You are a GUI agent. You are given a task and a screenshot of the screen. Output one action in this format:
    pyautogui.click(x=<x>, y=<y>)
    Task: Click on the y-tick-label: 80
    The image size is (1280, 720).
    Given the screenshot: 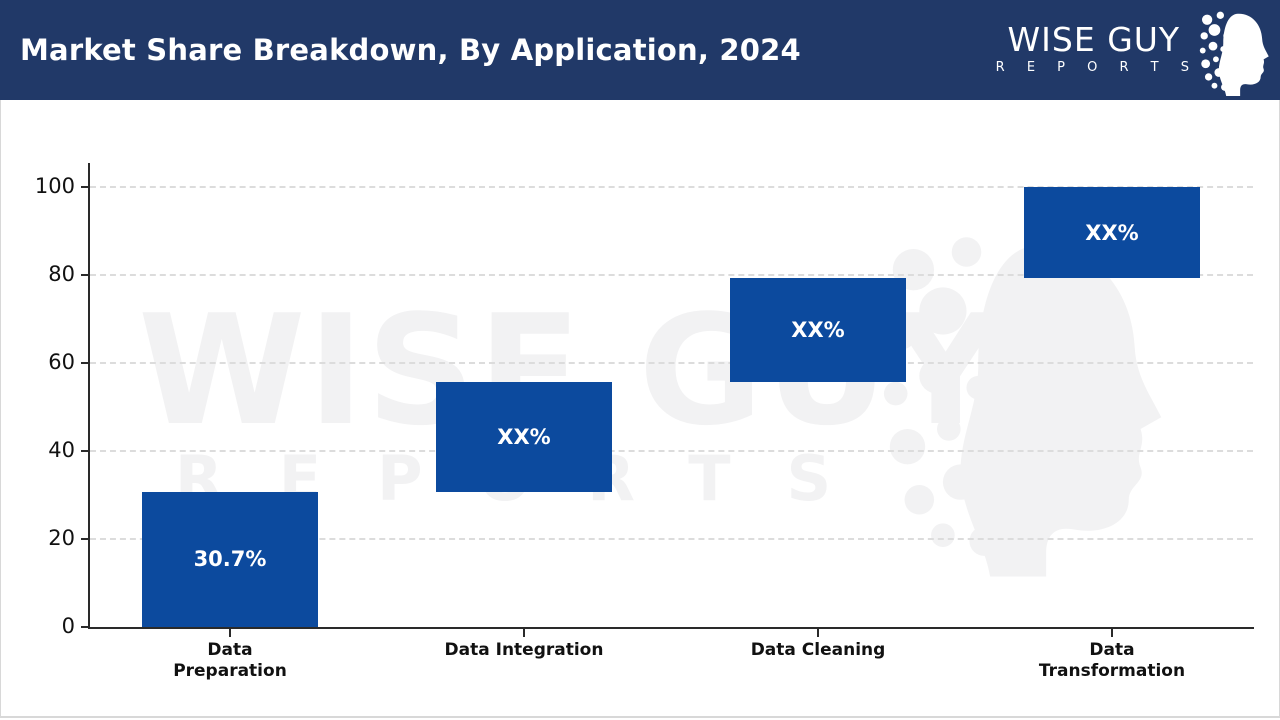 What is the action you would take?
    pyautogui.click(x=61, y=274)
    